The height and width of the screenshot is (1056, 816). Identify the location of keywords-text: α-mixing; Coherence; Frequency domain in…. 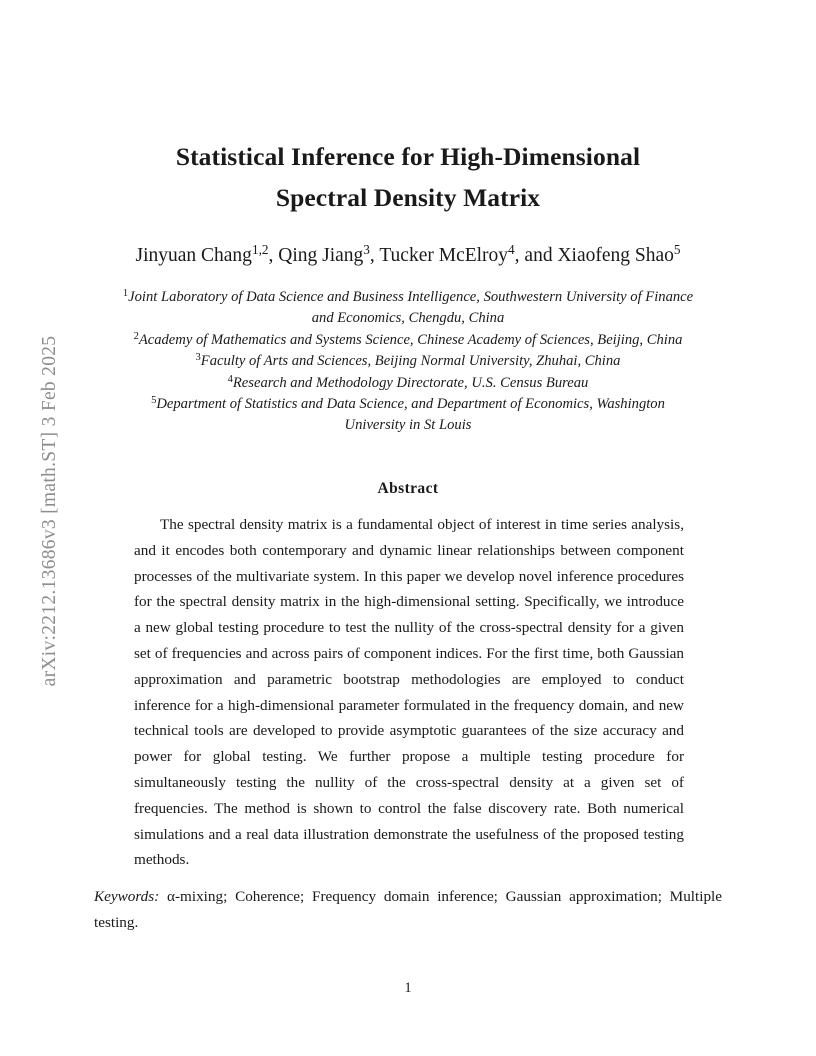
(408, 909).